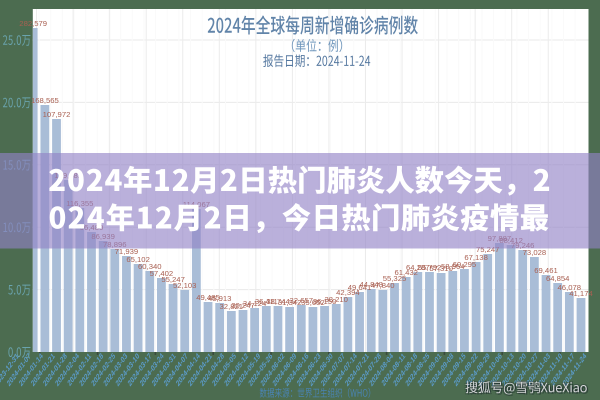  Describe the element at coordinates (173, 279) in the screenshot. I see `svg-text: 55,247` at that location.